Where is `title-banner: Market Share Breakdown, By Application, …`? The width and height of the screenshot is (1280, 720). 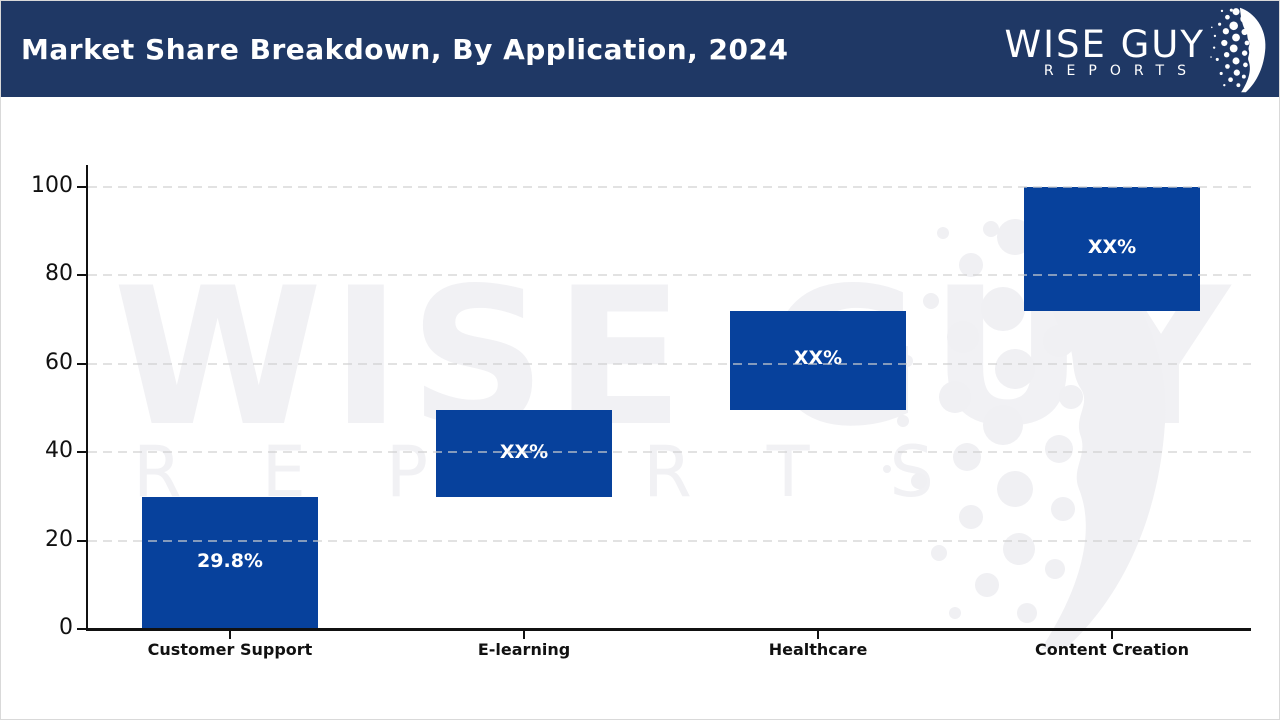 title-banner: Market Share Breakdown, By Application, … is located at coordinates (640, 49).